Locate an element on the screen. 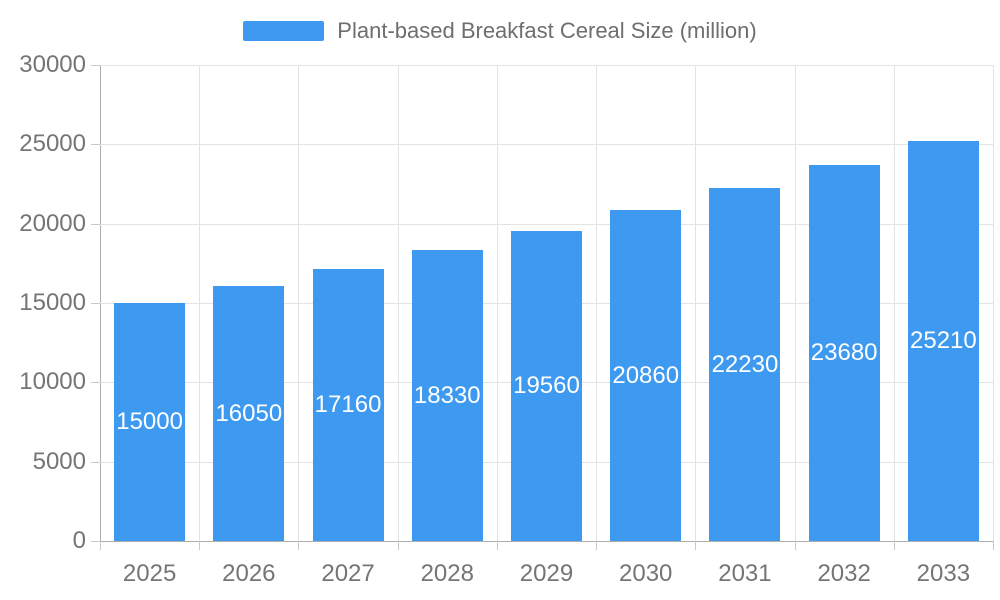 This screenshot has width=1000, height=600. legend-swatch-icon is located at coordinates (284, 31).